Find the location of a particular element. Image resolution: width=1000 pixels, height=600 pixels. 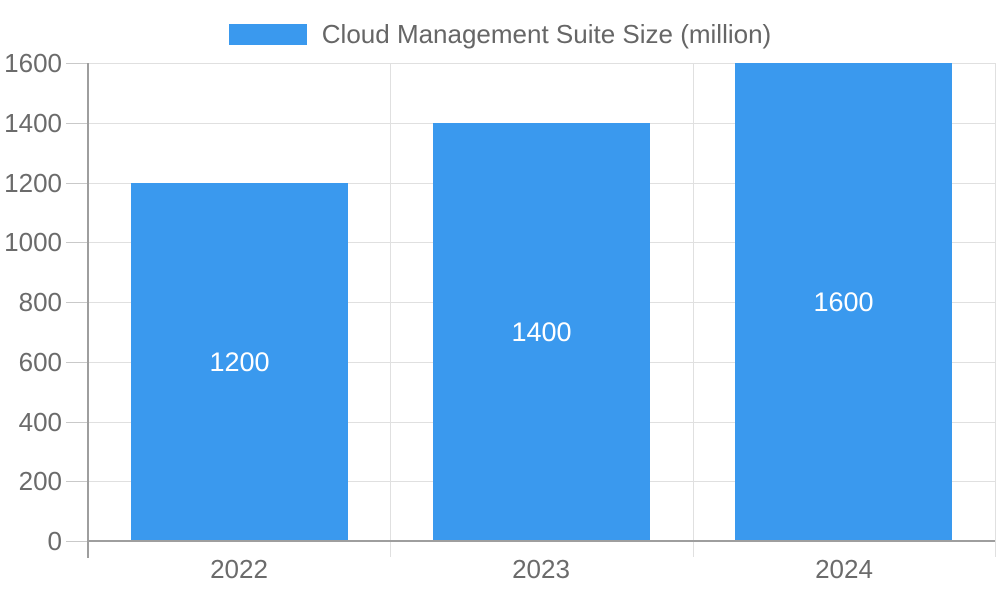

x-tick-label: 2023 is located at coordinates (541, 569).